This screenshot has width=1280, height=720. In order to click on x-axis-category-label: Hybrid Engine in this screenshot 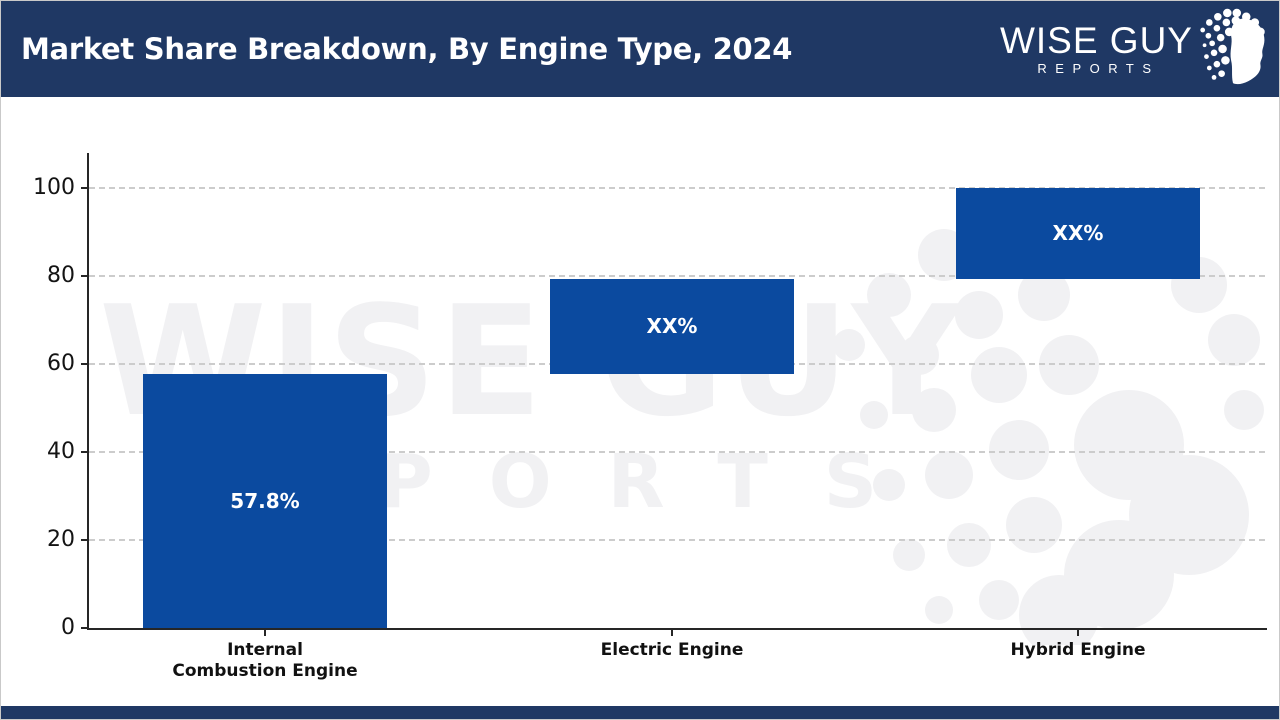, I will do `click(1078, 650)`.